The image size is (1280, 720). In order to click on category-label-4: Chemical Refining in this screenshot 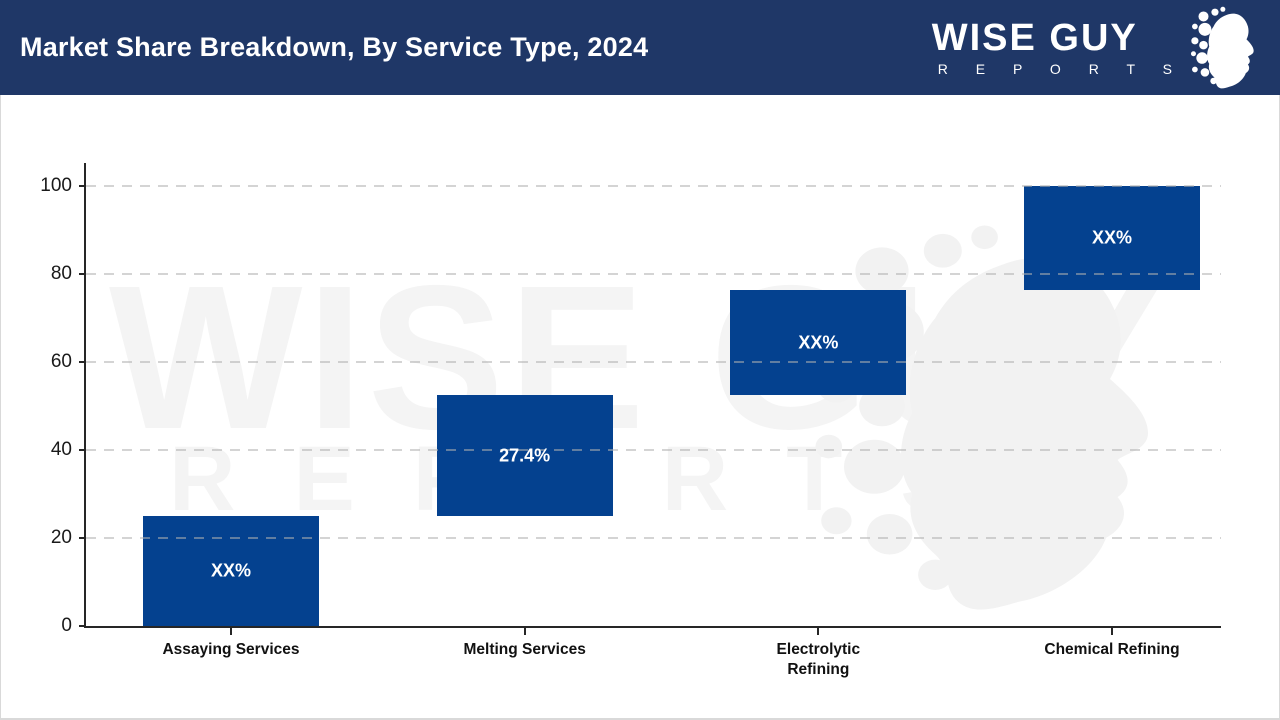, I will do `click(1112, 649)`.